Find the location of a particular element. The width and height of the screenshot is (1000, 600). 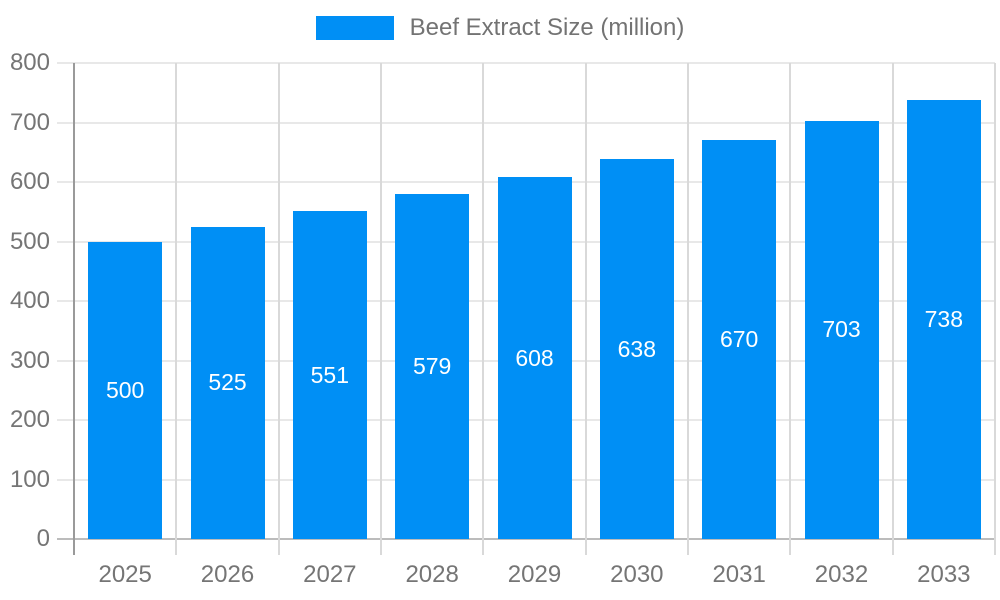

bar-value-label: 608 is located at coordinates (534, 357).